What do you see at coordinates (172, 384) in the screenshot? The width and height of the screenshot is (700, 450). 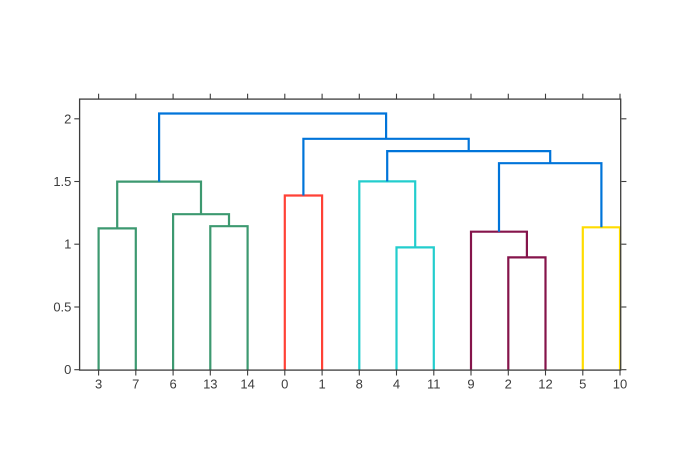 I see `svg-text: 6` at bounding box center [172, 384].